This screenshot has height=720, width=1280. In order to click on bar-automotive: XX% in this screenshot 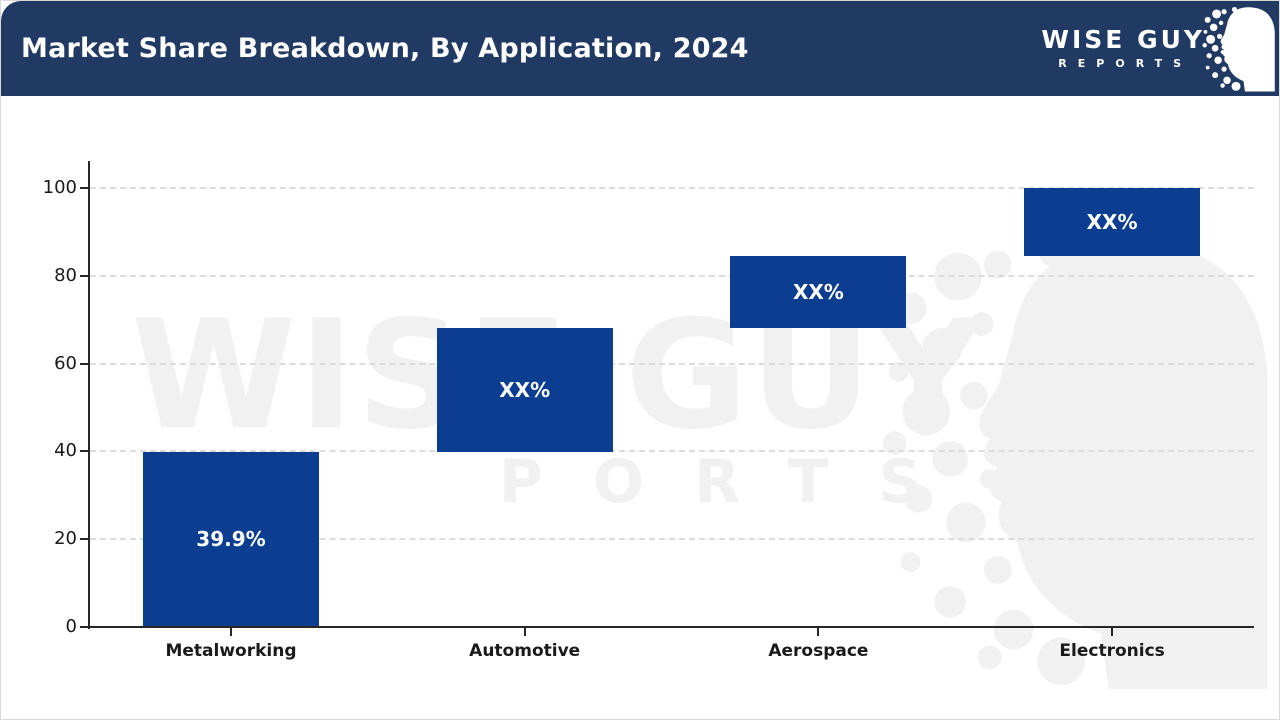, I will do `click(524, 389)`.